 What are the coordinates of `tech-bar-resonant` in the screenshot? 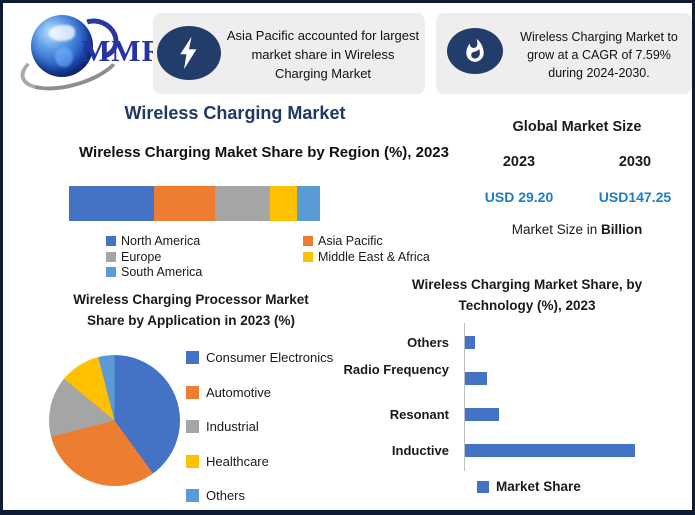 It's located at (482, 414).